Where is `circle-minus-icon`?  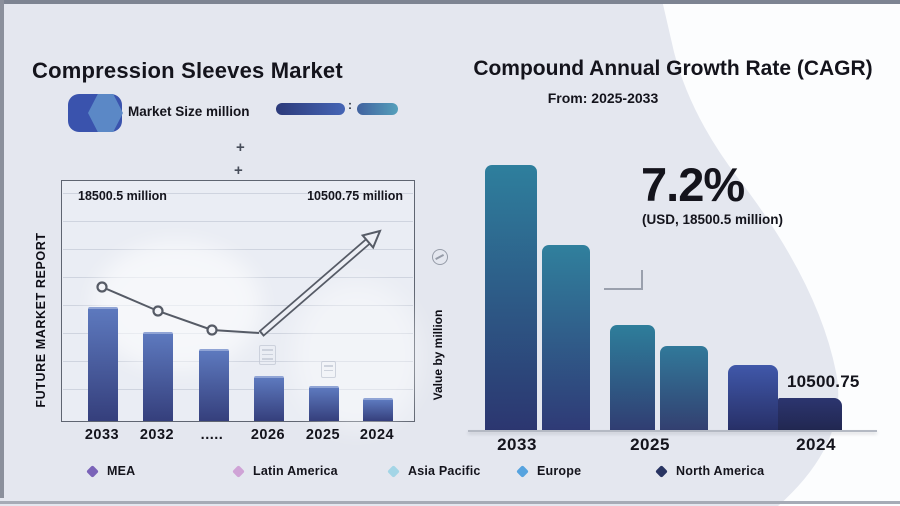 circle-minus-icon is located at coordinates (440, 257).